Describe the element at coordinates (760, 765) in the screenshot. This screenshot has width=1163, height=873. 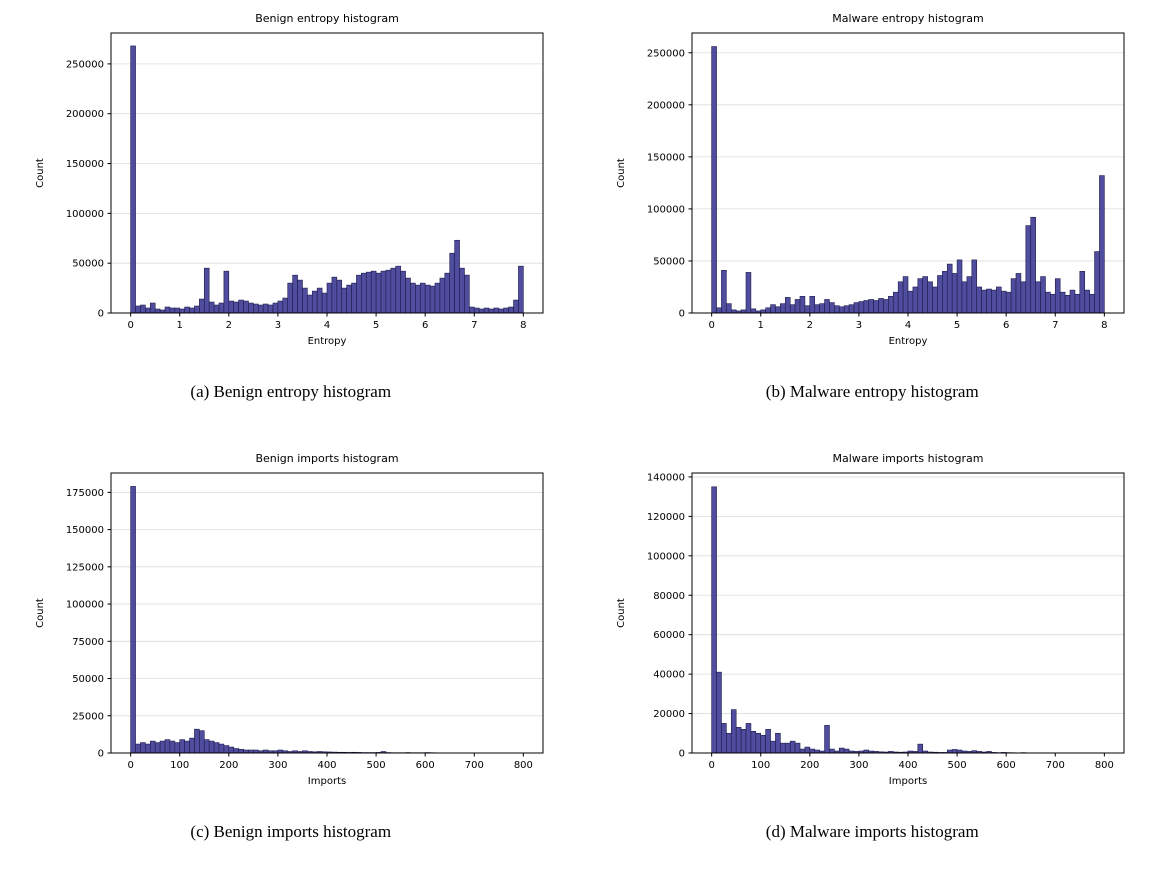
I see `svg-text: 100` at that location.